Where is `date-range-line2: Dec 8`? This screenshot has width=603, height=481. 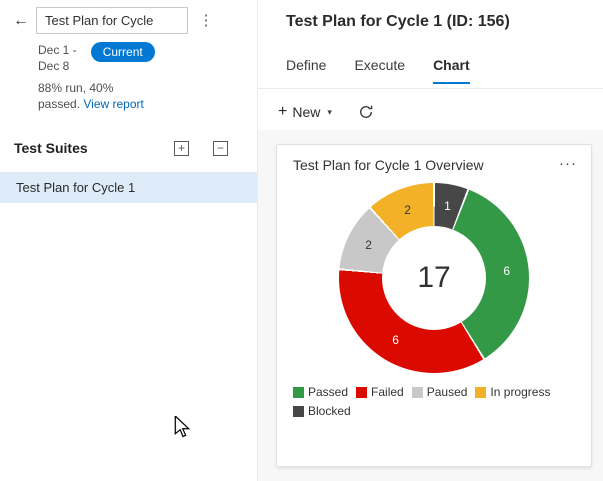 date-range-line2: Dec 8 is located at coordinates (54, 66).